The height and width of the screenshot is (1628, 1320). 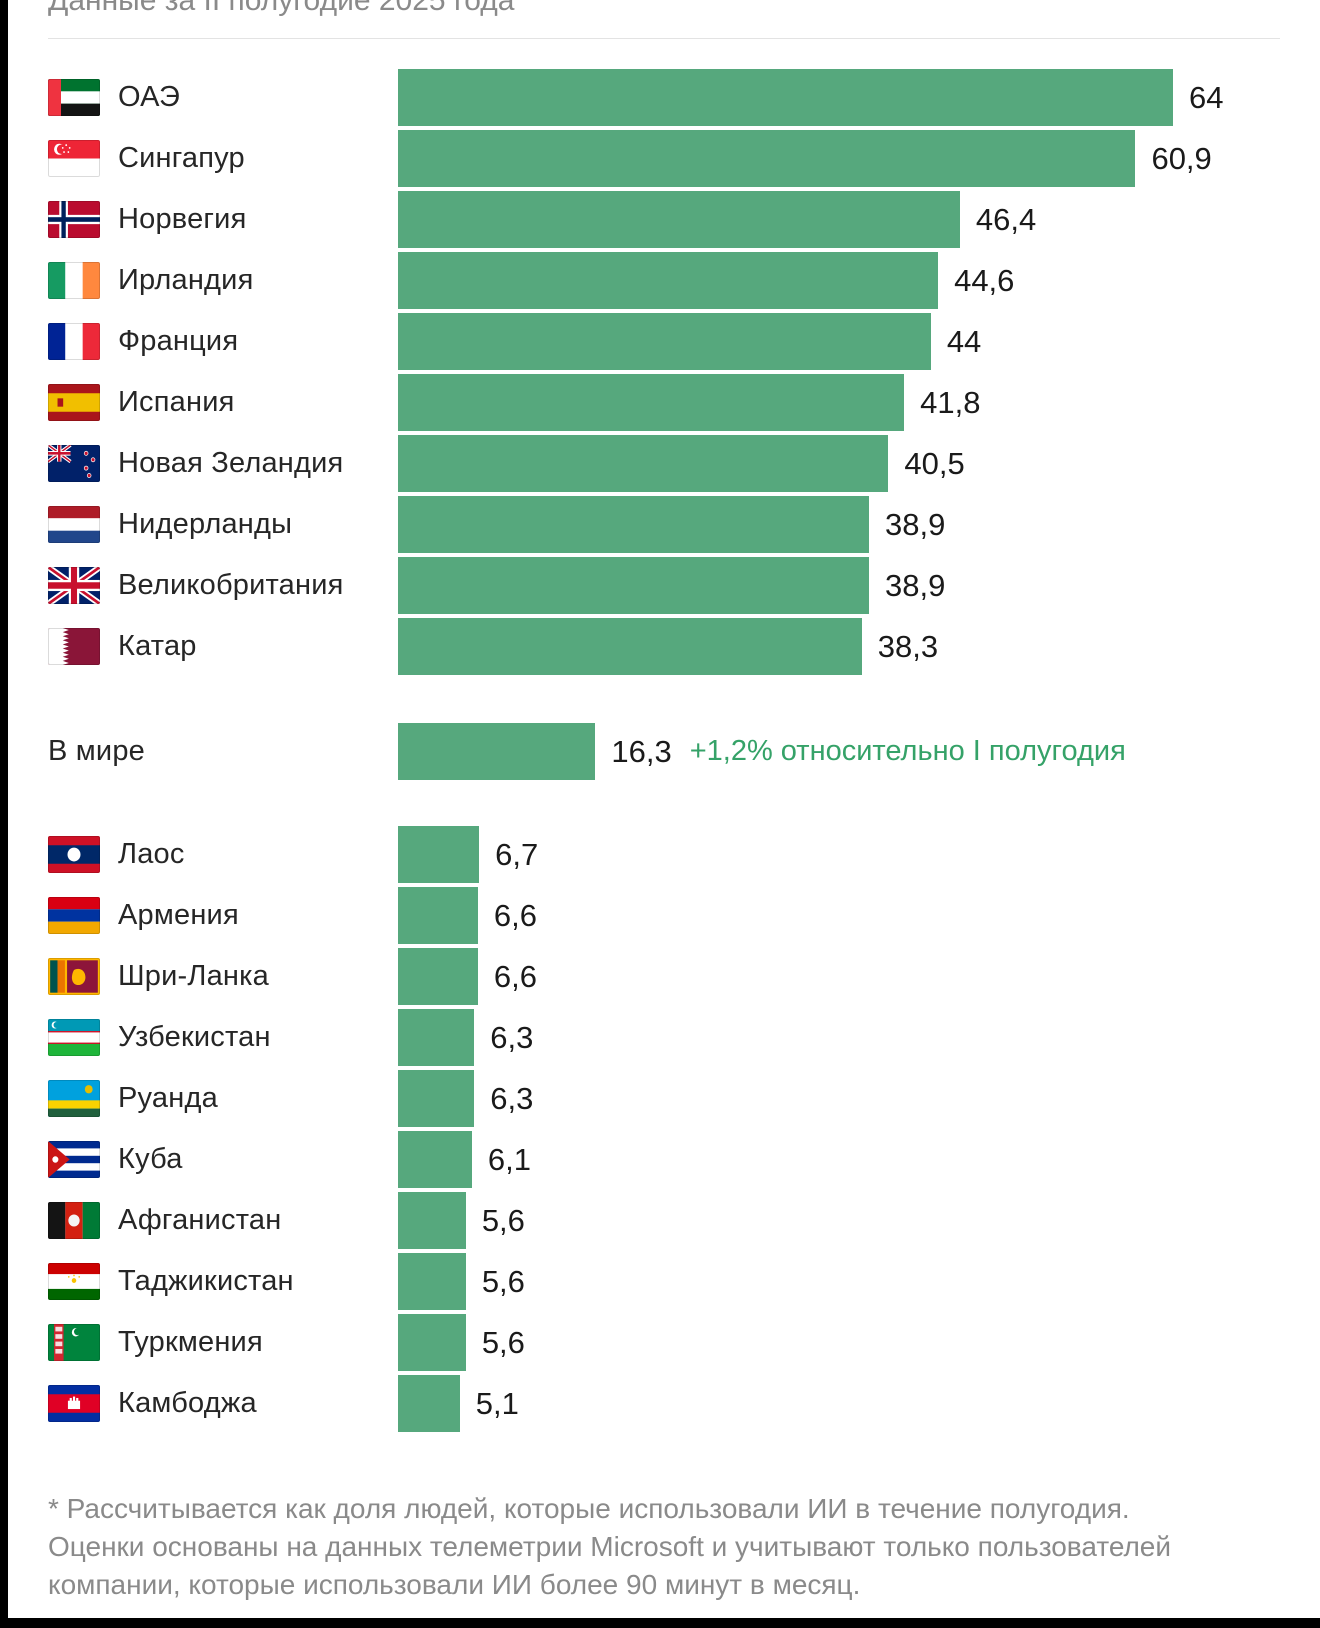 I want to click on country-row: Нидерланды 38,9, so click(x=664, y=524).